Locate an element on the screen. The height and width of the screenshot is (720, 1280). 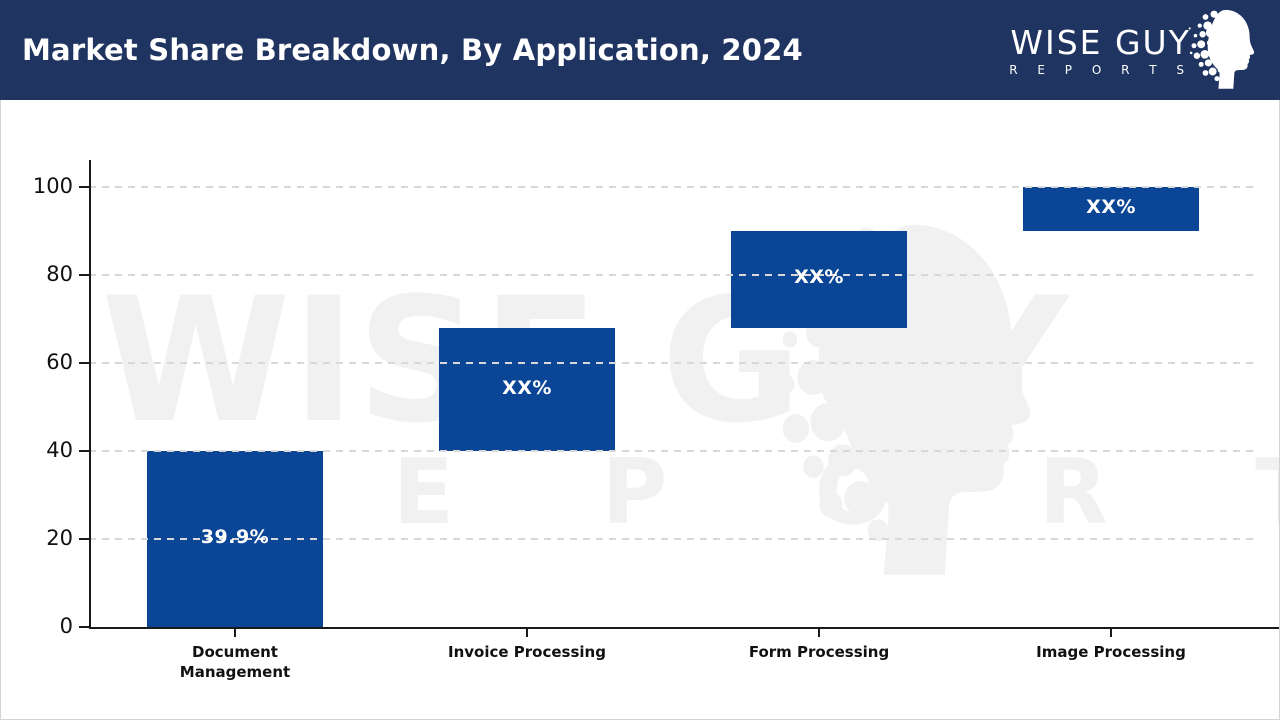
y-tick-label: 40 is located at coordinates (59, 450).